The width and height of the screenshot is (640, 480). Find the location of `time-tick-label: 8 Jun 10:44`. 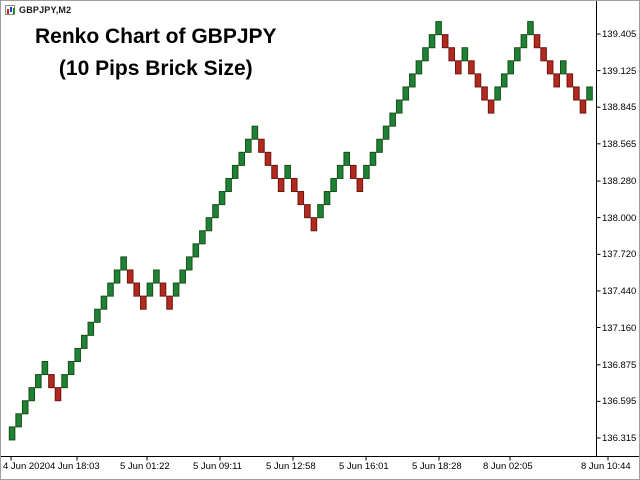

time-tick-label: 8 Jun 10:44 is located at coordinates (606, 466).